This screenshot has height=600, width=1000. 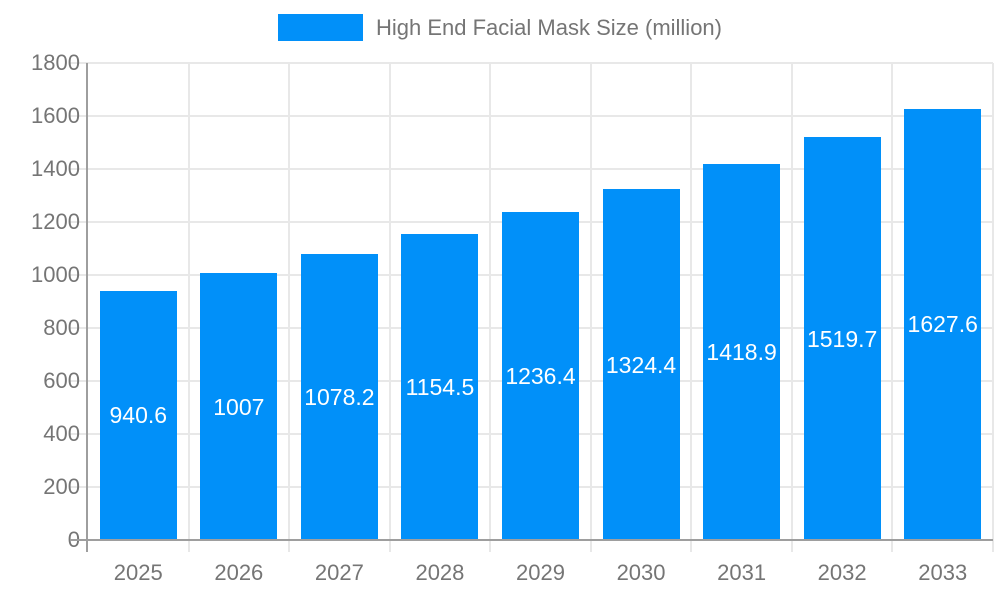 I want to click on legend: High End Facial Mask Size (million), so click(x=500, y=27).